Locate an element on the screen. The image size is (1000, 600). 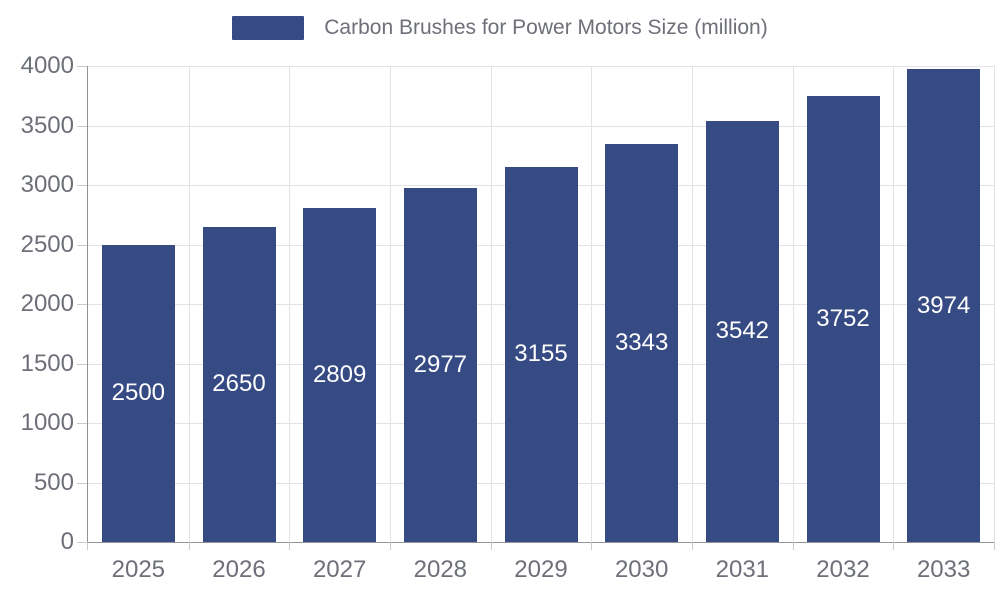
bar: 3974 is located at coordinates (944, 305).